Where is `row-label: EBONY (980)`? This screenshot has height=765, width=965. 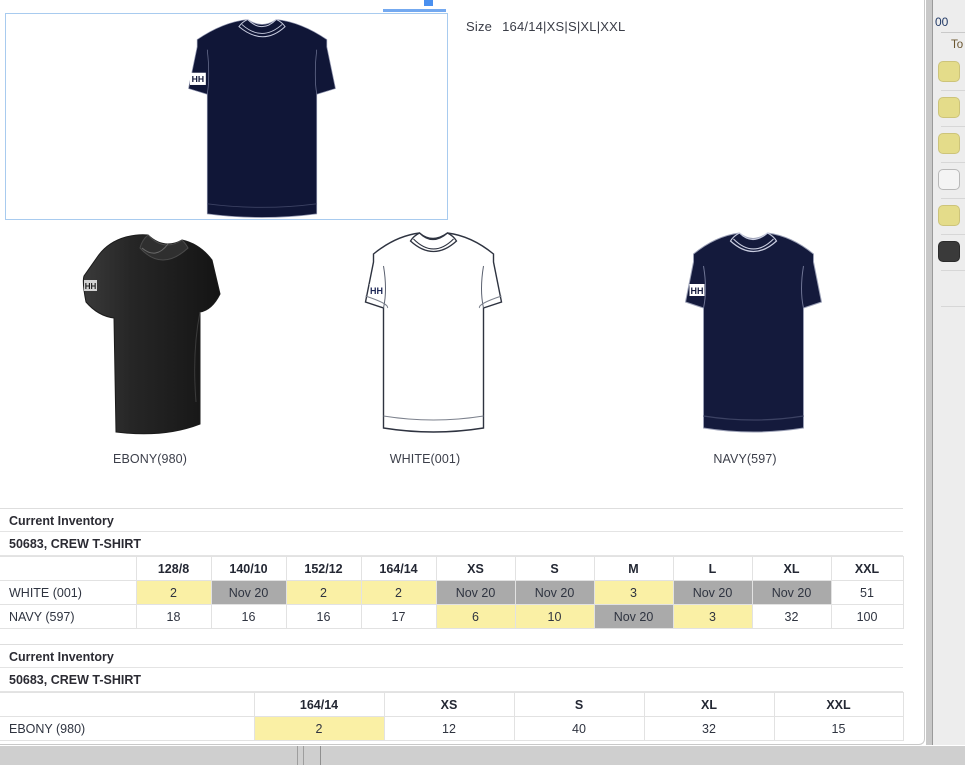
row-label: EBONY (980) is located at coordinates (127, 728).